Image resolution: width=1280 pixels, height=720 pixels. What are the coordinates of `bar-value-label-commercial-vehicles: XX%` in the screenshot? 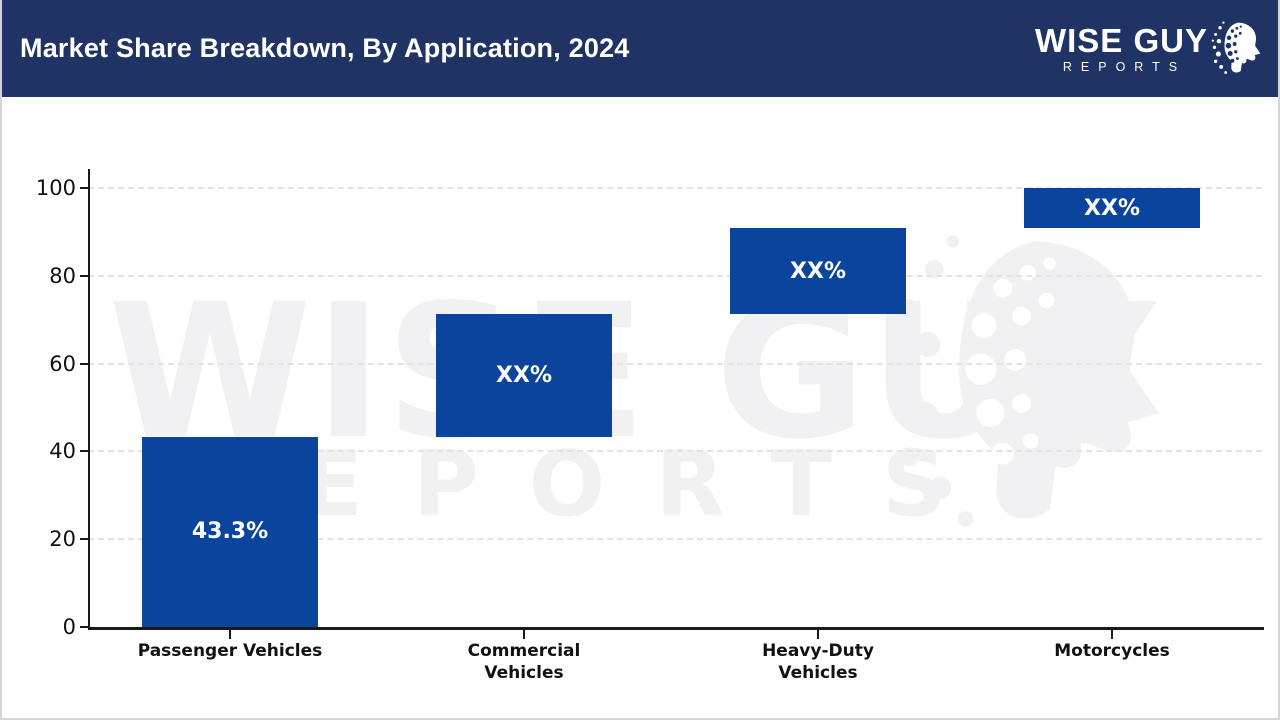 It's located at (524, 375).